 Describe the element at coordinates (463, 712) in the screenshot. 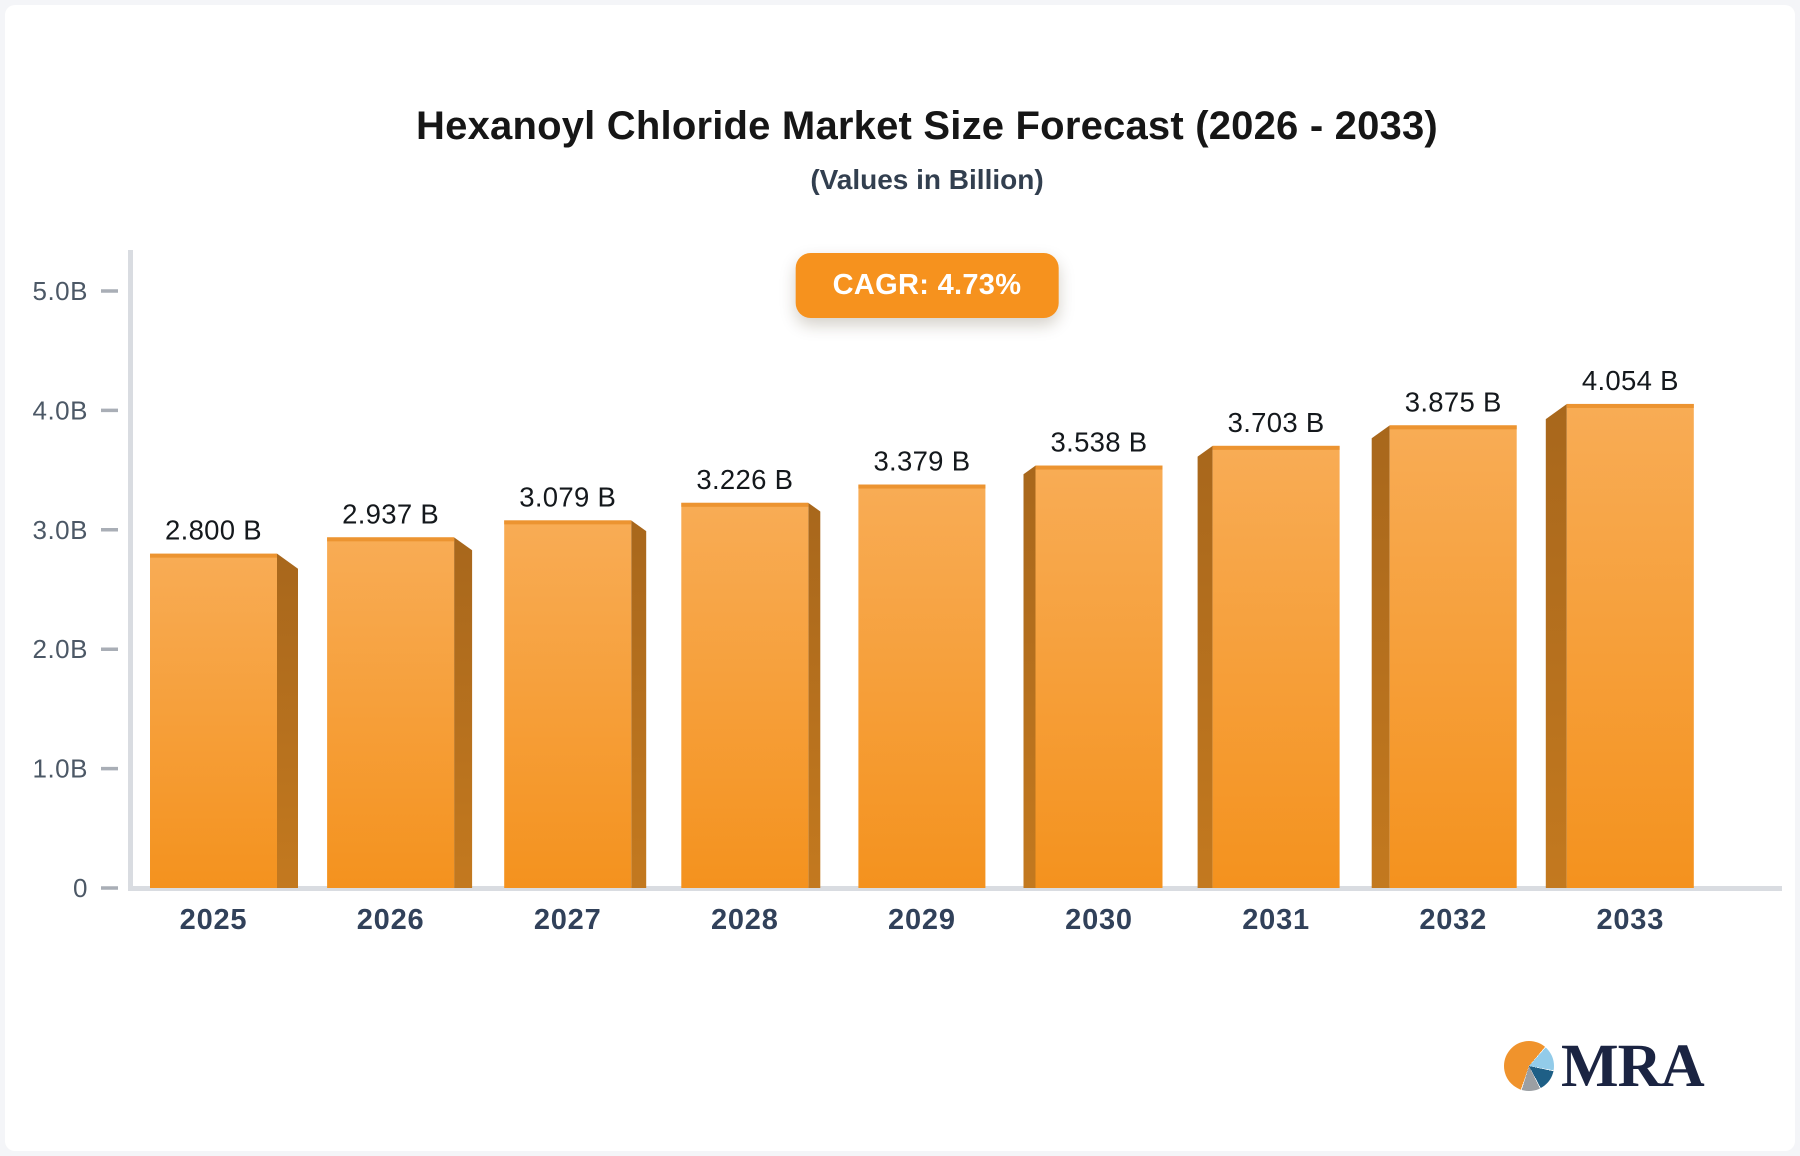

I see `bar-side-2026` at that location.